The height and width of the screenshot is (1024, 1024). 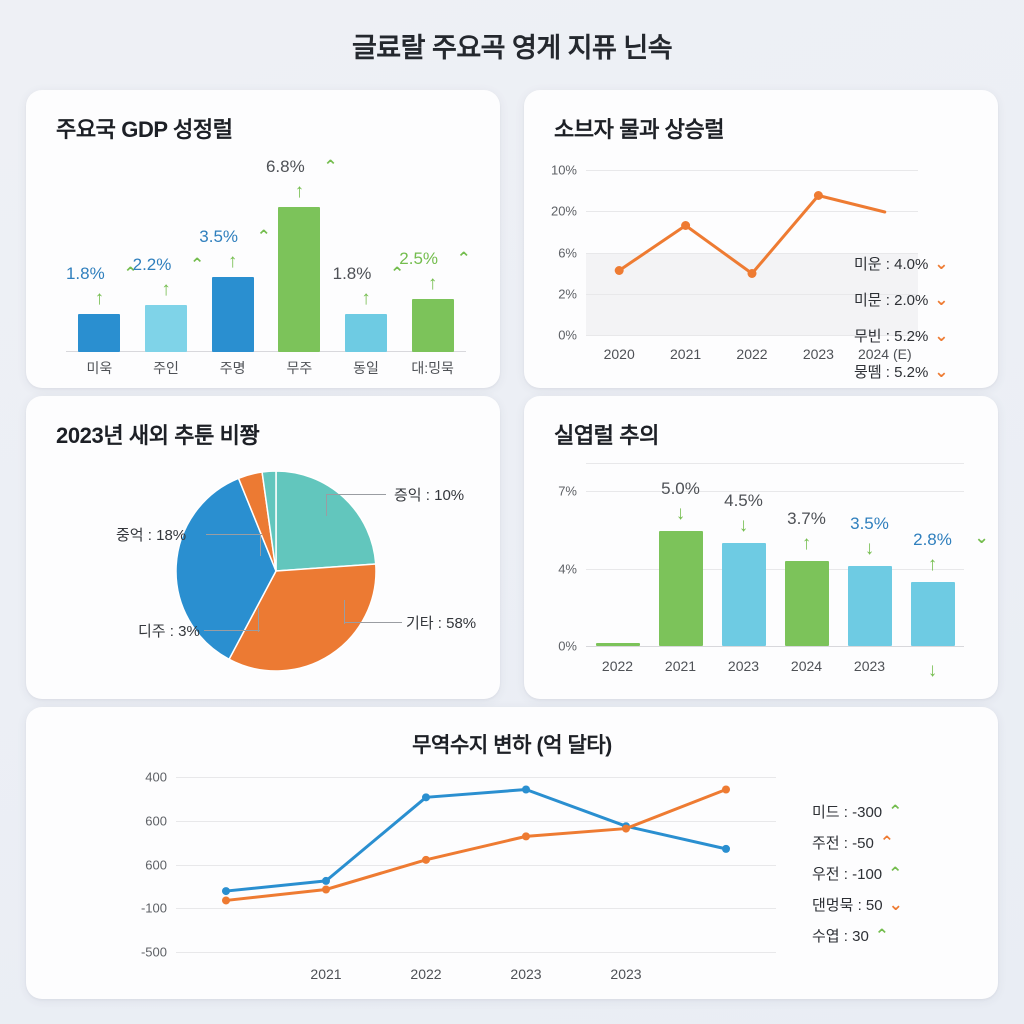 What do you see at coordinates (99, 368) in the screenshot?
I see `x-axis-tick: 미욱` at bounding box center [99, 368].